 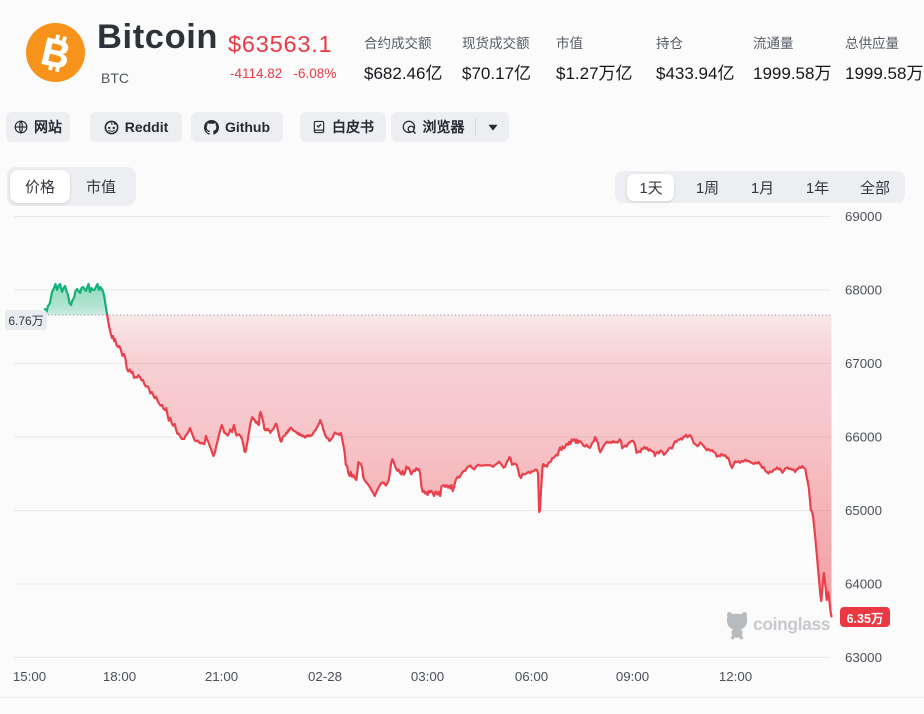 I want to click on svg-text: 03:00, so click(x=427, y=676).